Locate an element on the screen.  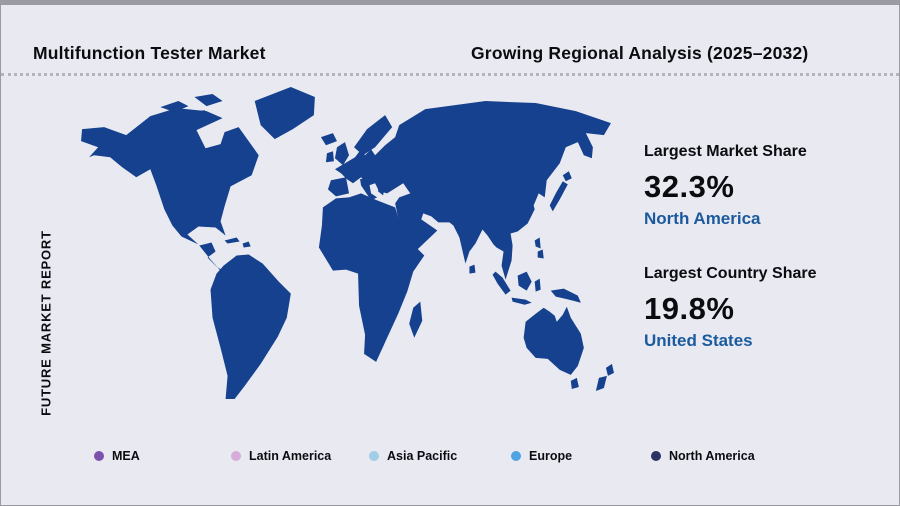
page-title-market: Multifunction Tester Market is located at coordinates (149, 53).